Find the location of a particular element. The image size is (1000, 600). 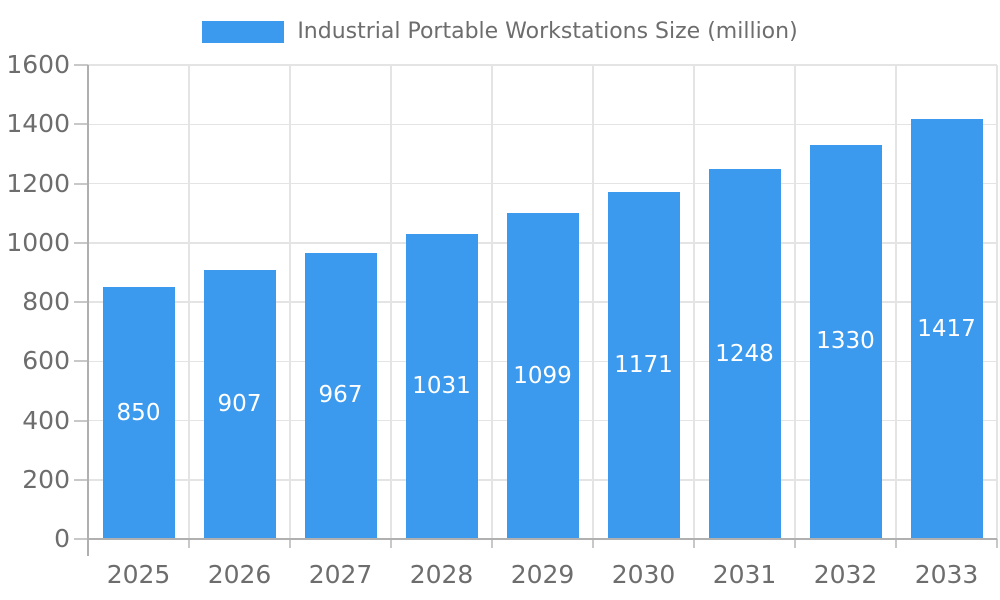

y-tick-label: 1200 is located at coordinates (38, 183).